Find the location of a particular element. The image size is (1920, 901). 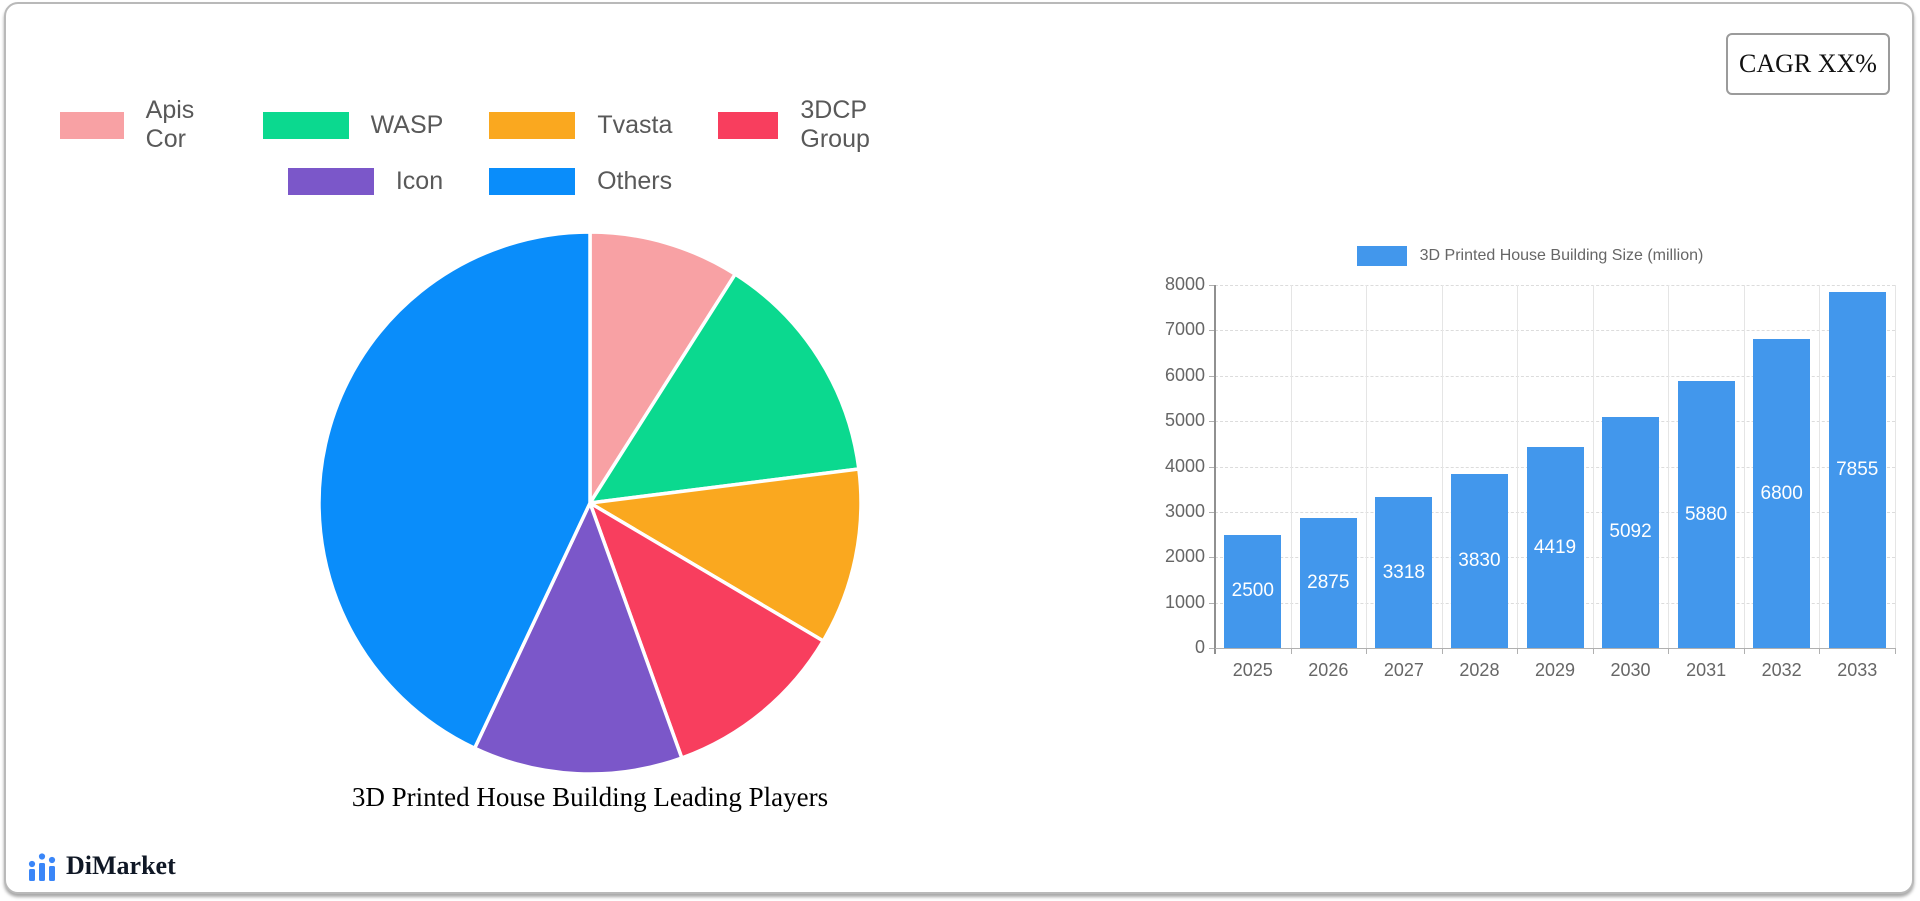

brand-logo: DiMarket is located at coordinates (102, 866).